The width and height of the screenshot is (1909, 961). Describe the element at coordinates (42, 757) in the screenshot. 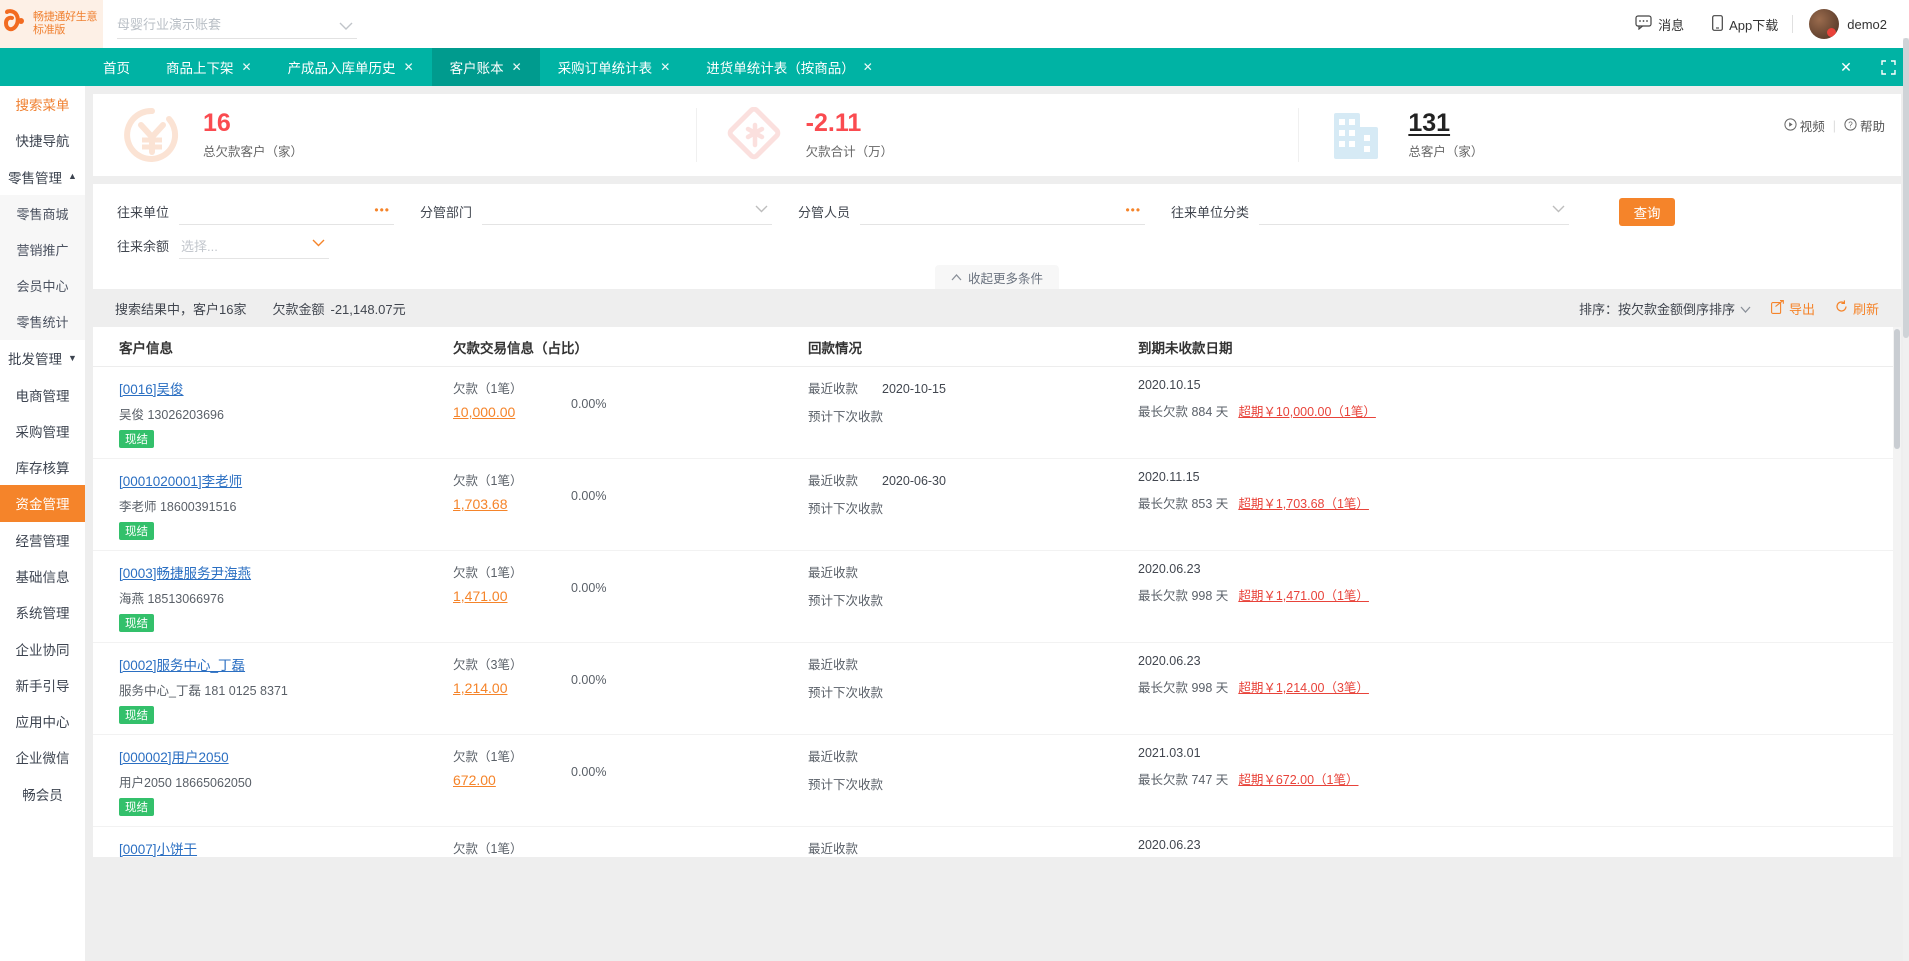

I see `sidebar-item-18: 企业微信` at that location.